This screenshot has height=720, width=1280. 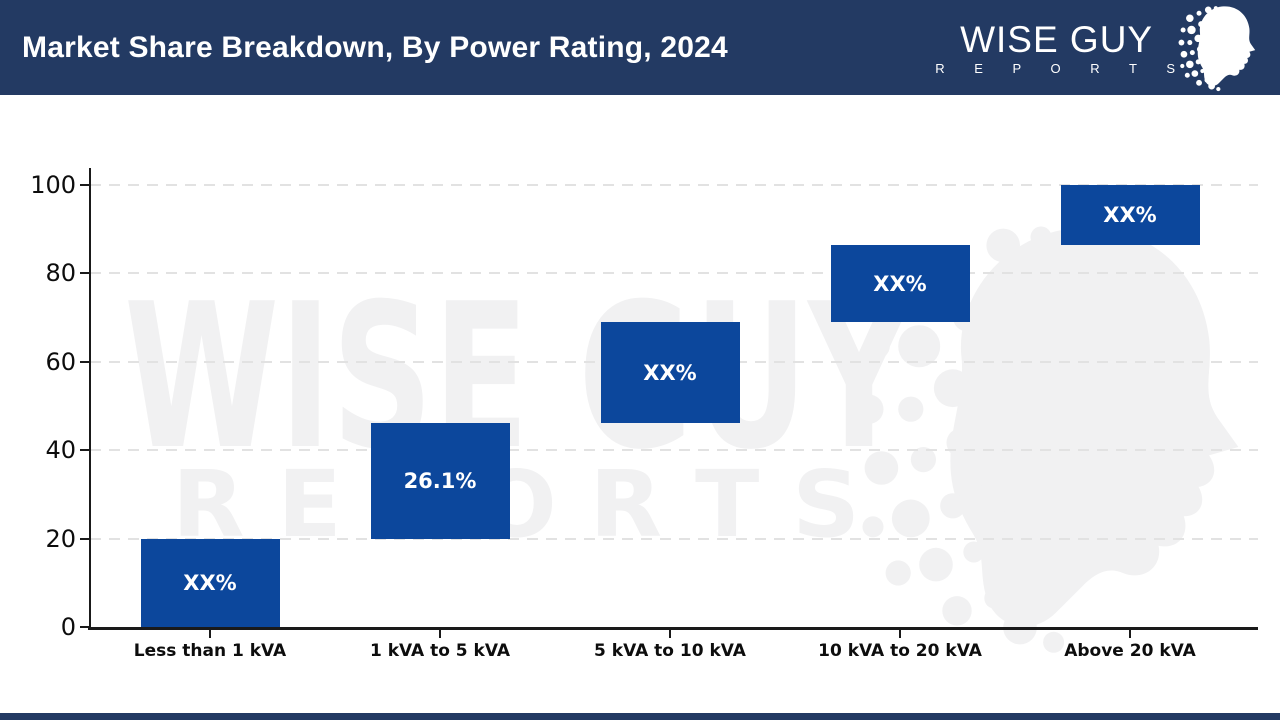 I want to click on x-category-label: Above 20 kVA, so click(x=1130, y=651).